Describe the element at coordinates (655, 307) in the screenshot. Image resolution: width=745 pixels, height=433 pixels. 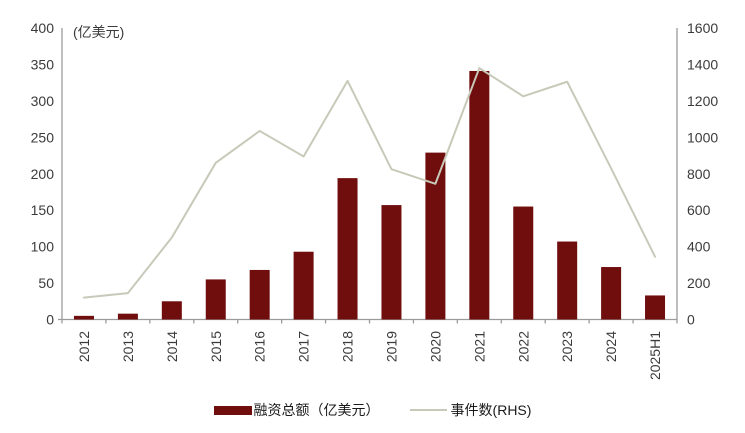
I see `bar-2025H1` at that location.